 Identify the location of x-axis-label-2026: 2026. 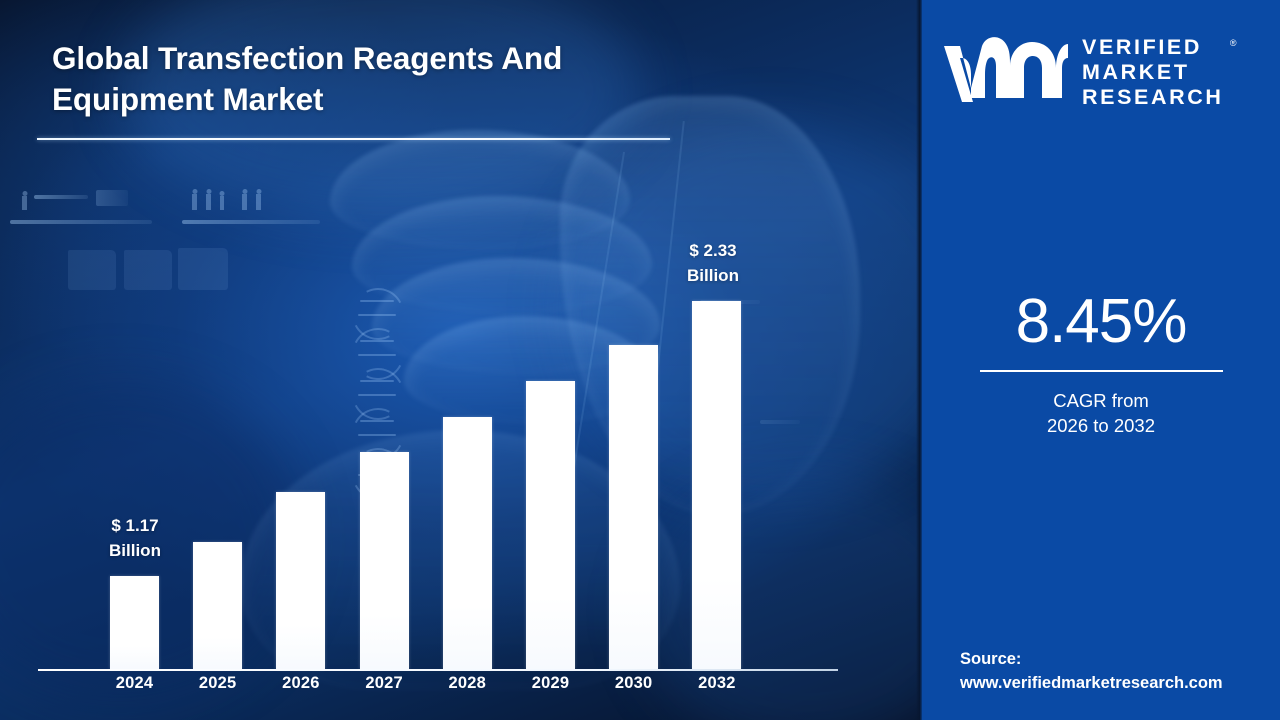
(301, 683).